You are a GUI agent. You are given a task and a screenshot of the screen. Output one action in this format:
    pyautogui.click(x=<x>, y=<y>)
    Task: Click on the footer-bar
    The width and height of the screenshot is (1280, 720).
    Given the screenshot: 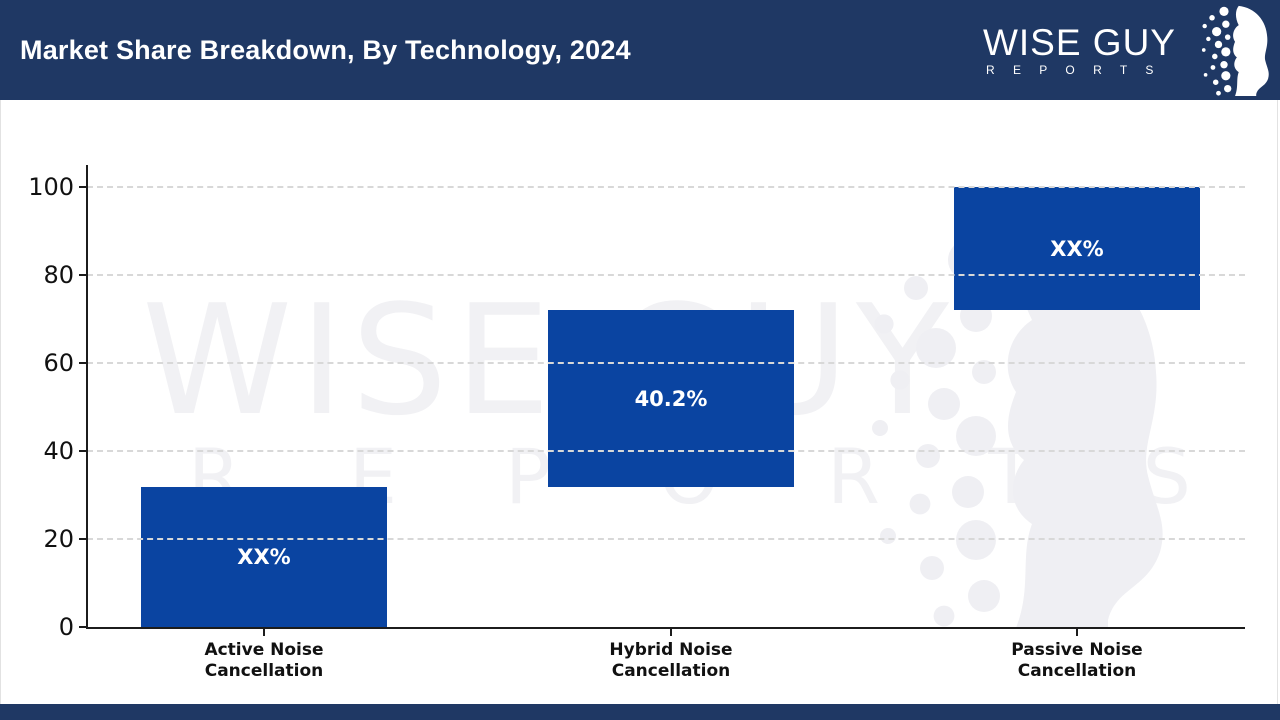 What is the action you would take?
    pyautogui.click(x=640, y=712)
    